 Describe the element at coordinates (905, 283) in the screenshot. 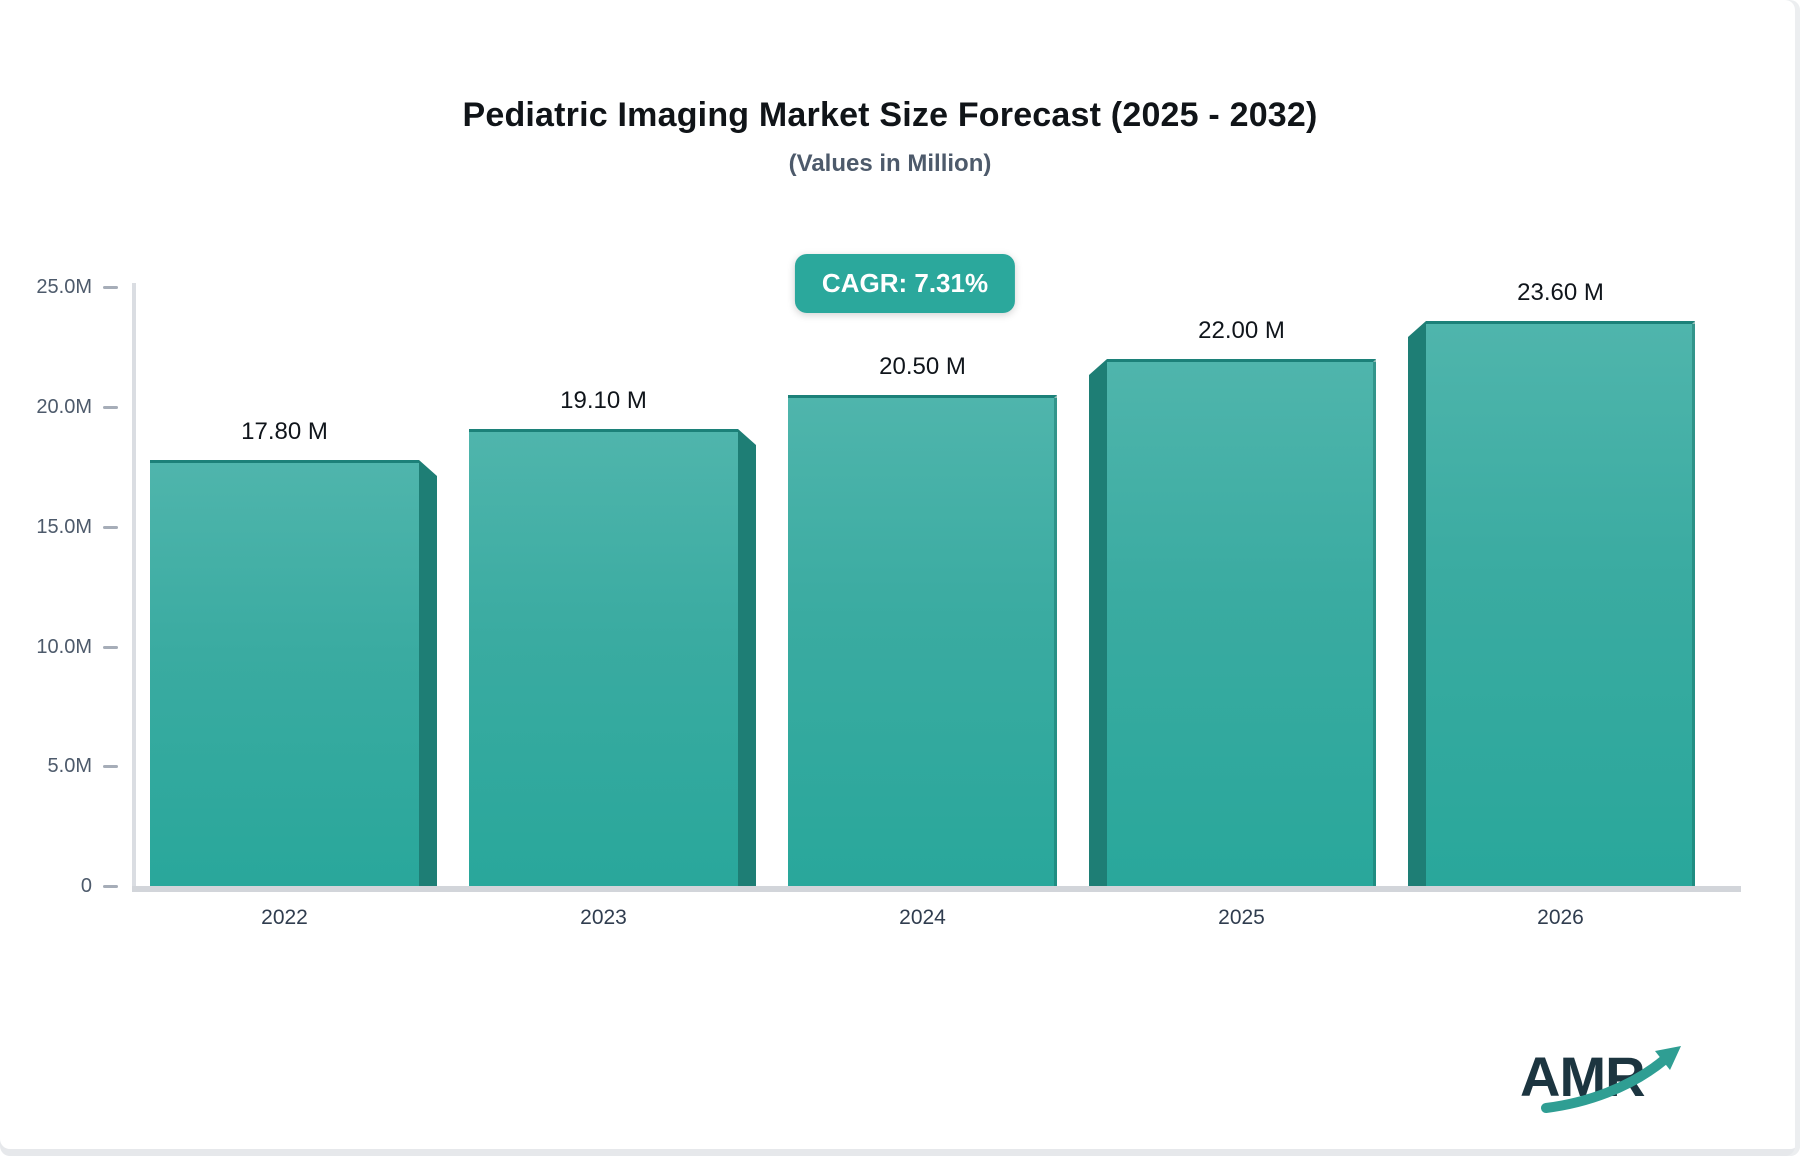

I see `cagr-badge: CAGR: 7.31%` at that location.